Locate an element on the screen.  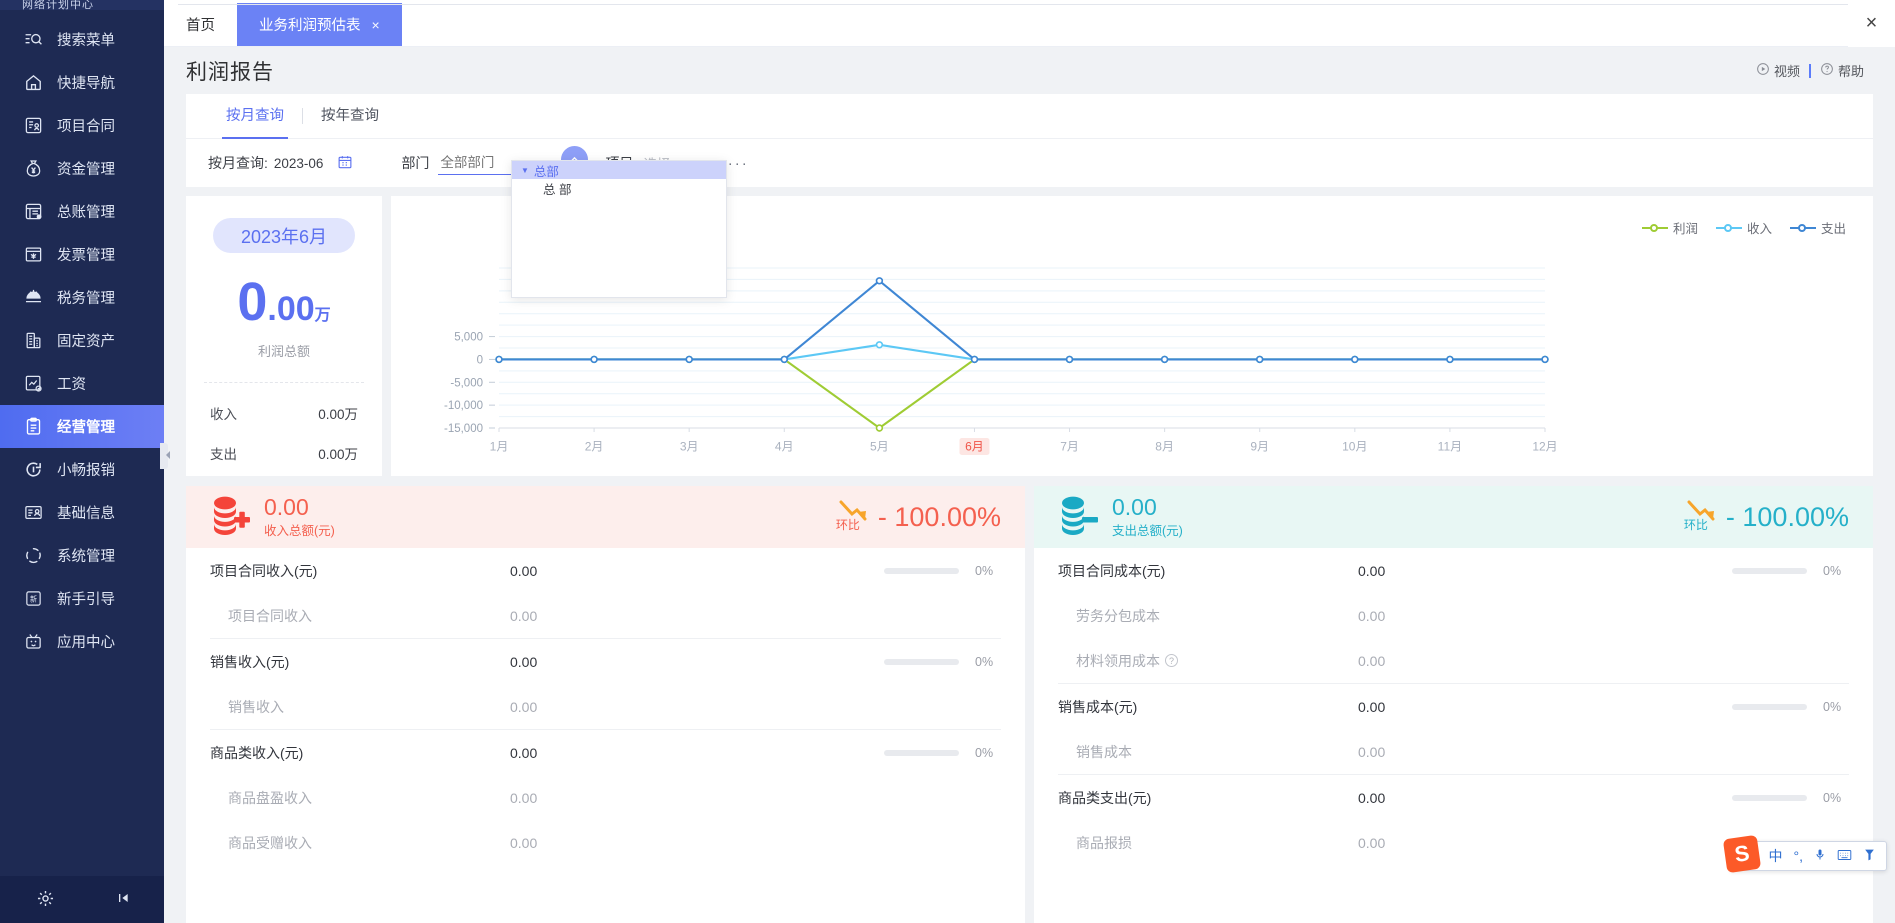
summary-divider is located at coordinates (284, 382).